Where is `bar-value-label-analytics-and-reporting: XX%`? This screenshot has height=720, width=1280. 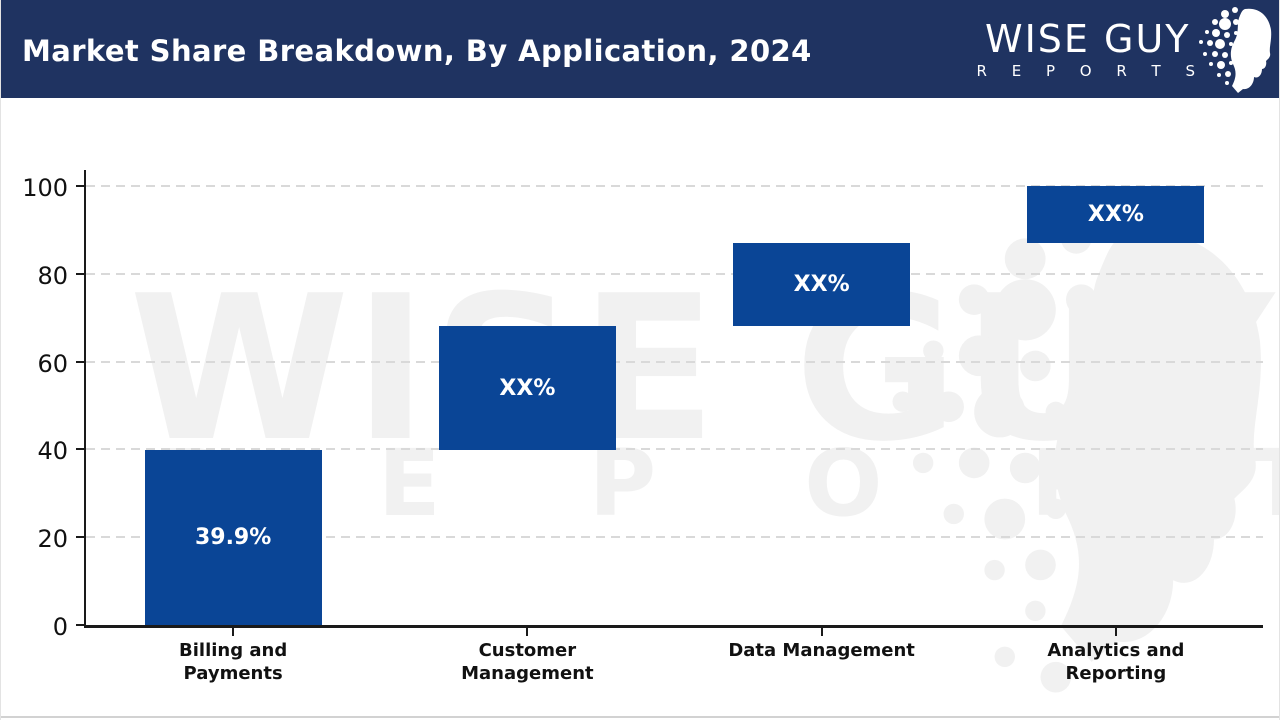
bar-value-label-analytics-and-reporting: XX% is located at coordinates (1115, 215).